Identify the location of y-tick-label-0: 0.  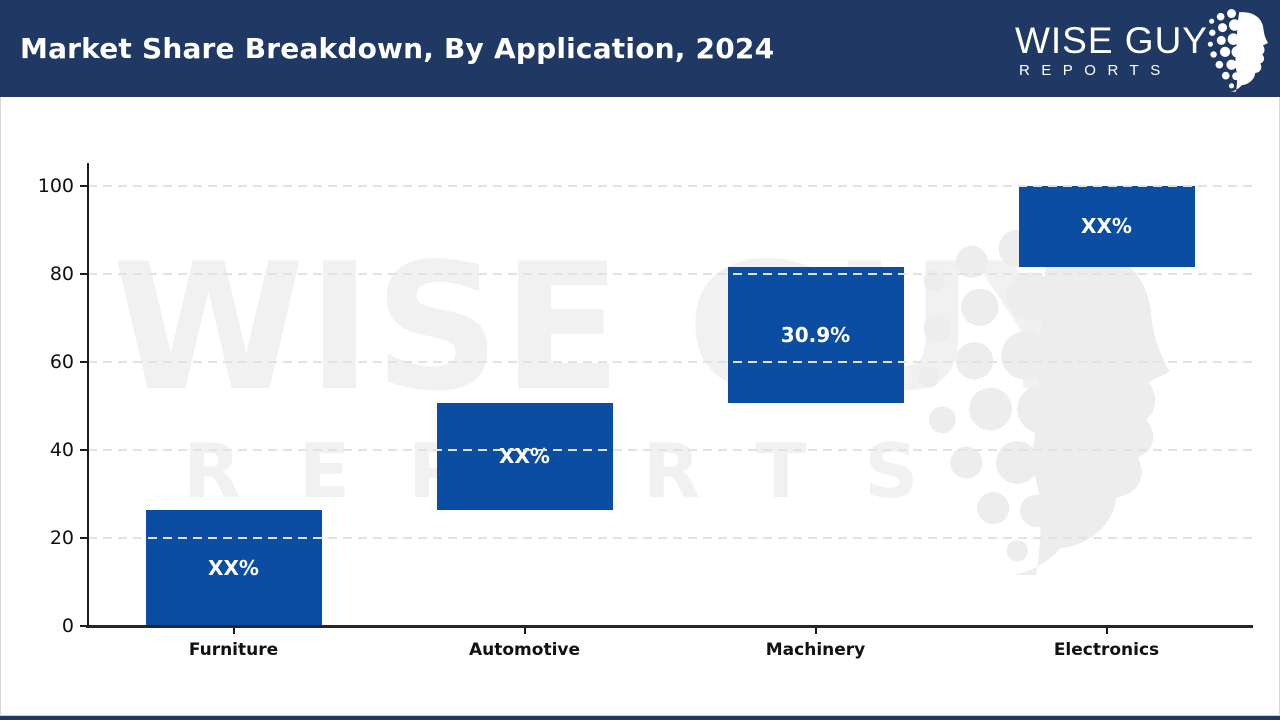
(67, 626).